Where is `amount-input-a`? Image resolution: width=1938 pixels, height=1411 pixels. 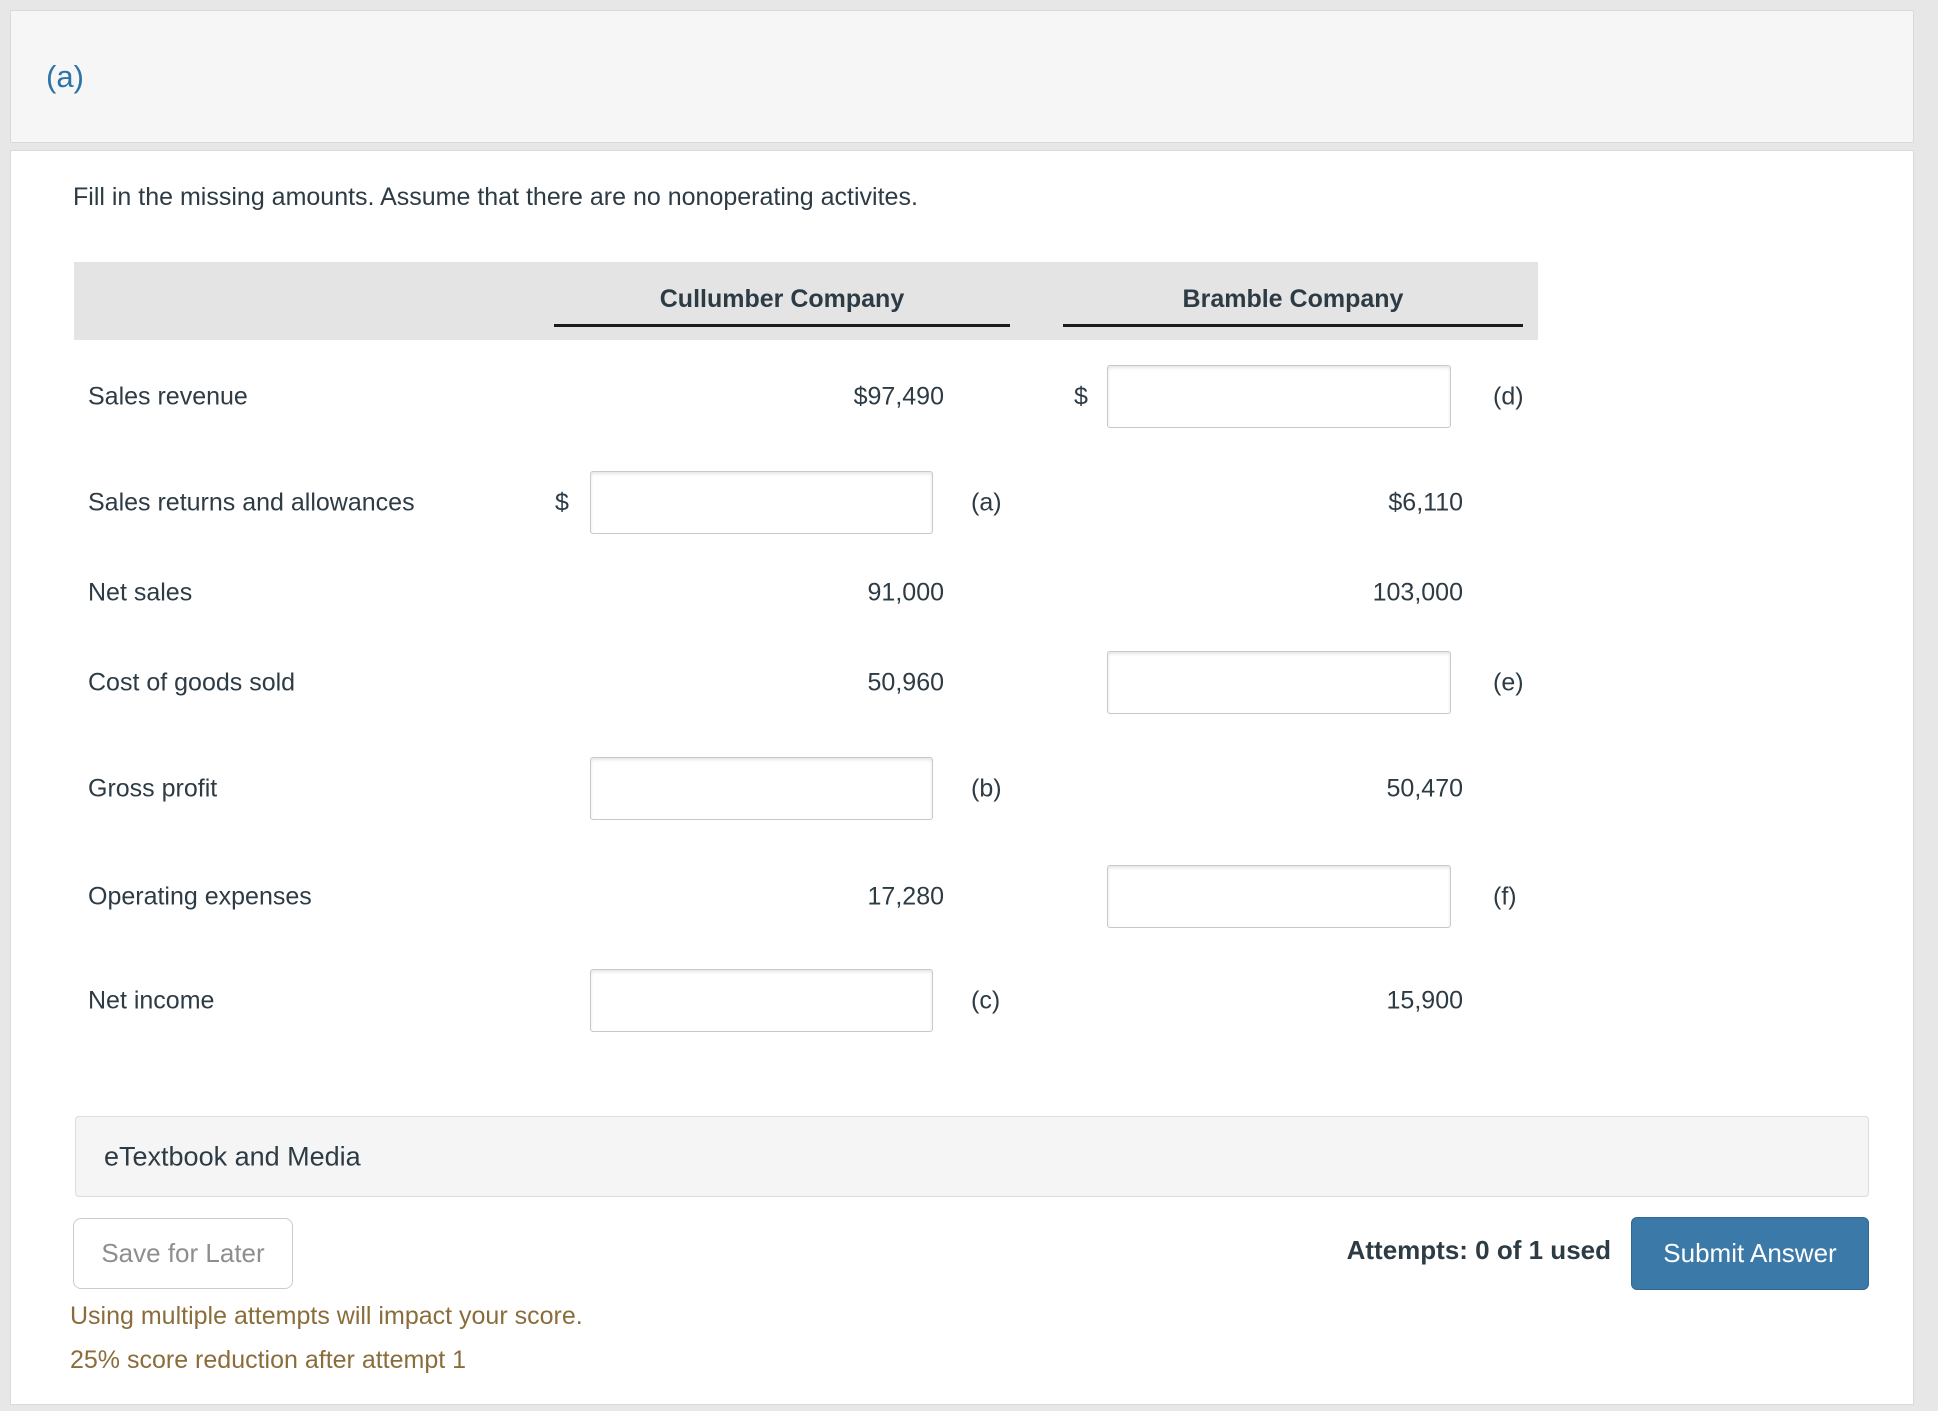 amount-input-a is located at coordinates (761, 502).